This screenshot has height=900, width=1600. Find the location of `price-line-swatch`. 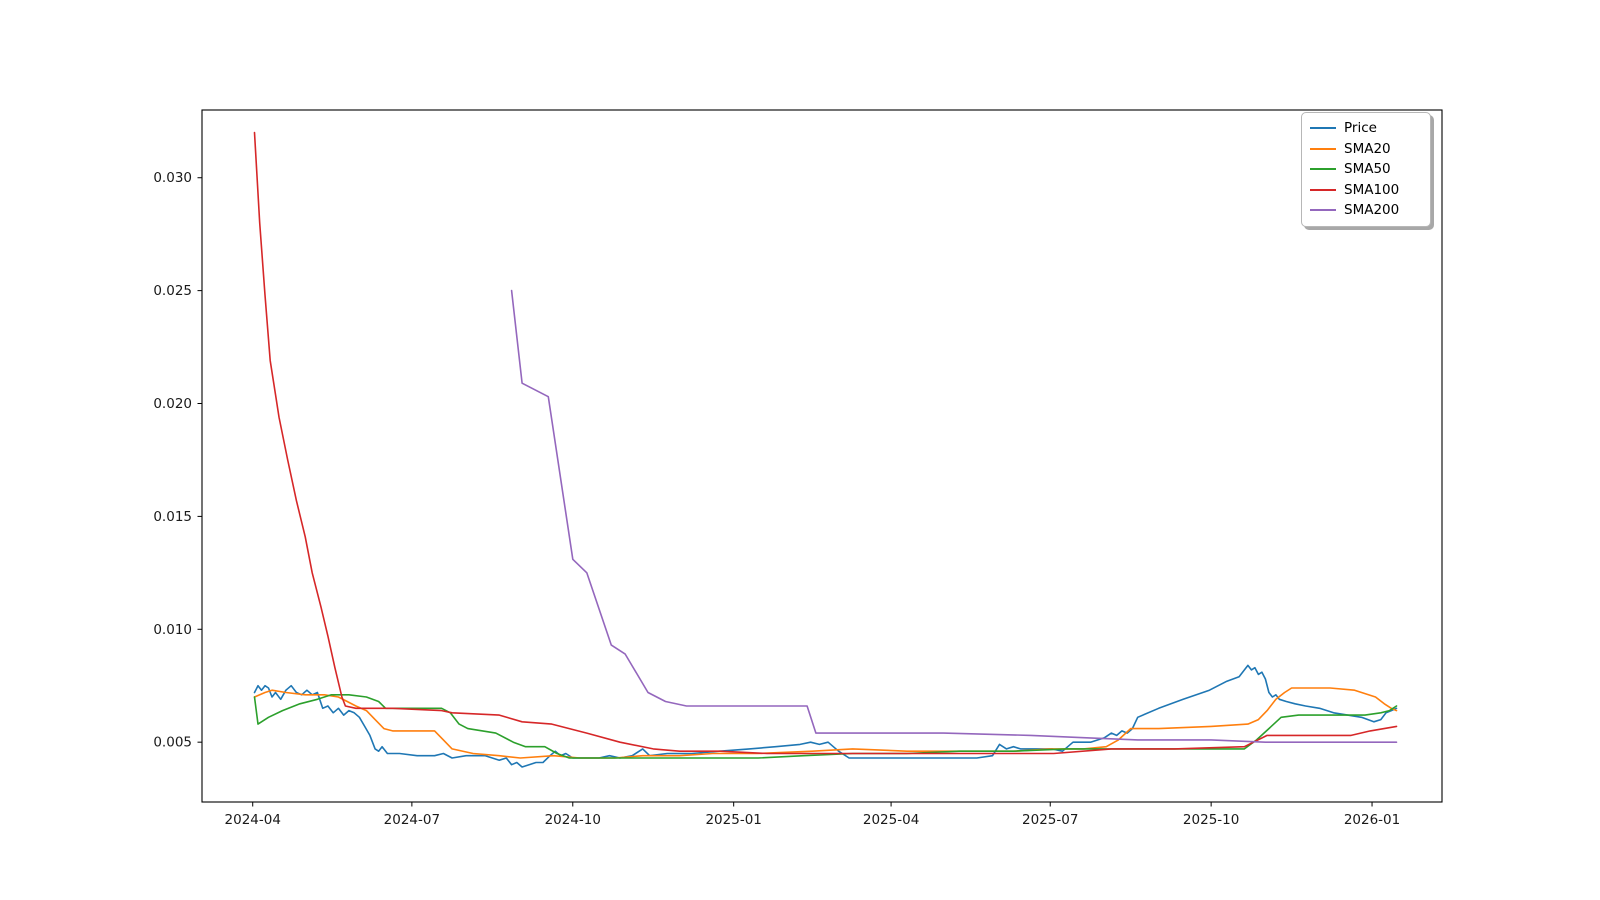

price-line-swatch is located at coordinates (1323, 128).